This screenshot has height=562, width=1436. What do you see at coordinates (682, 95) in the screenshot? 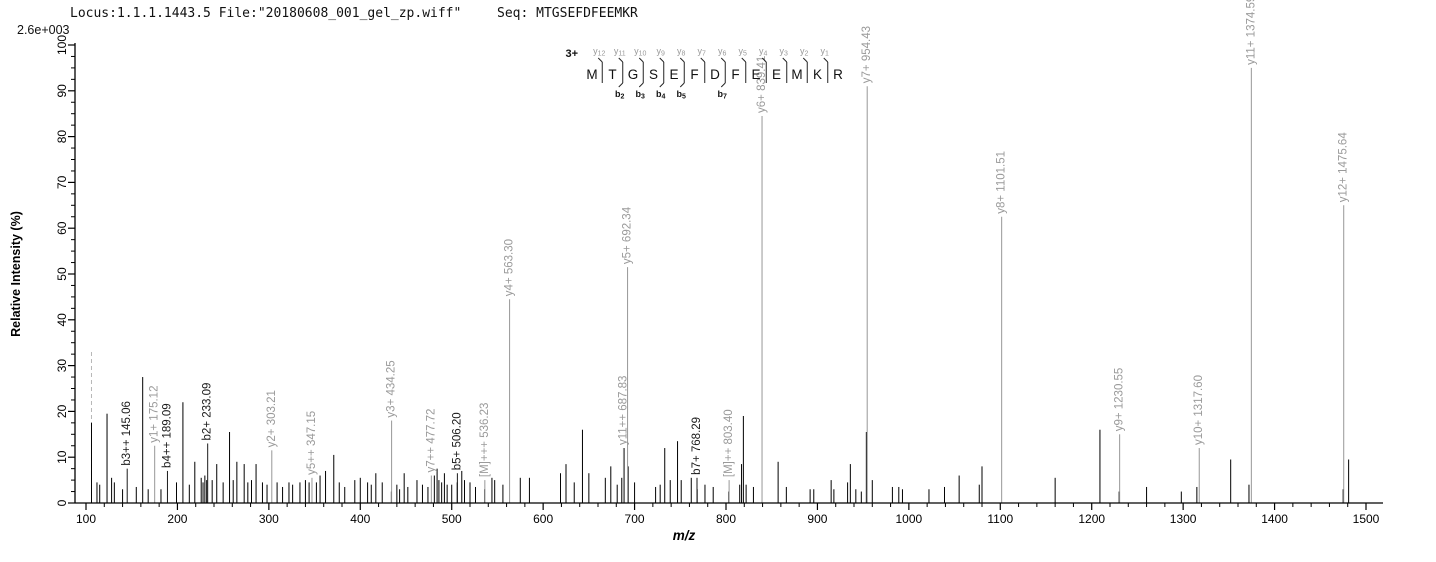
I see `b-ion-tag: b5` at bounding box center [682, 95].